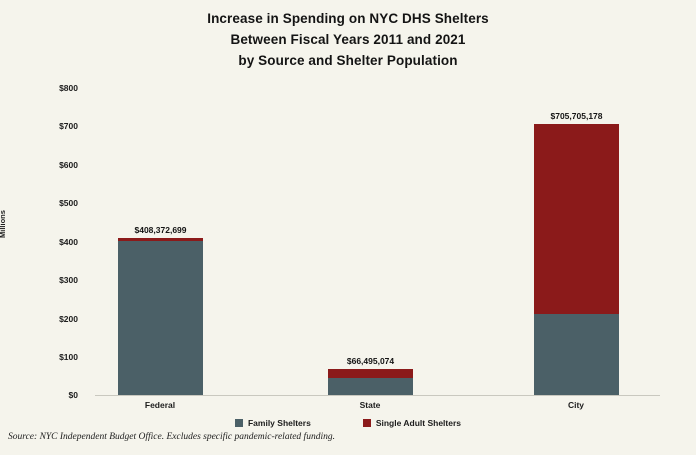  What do you see at coordinates (370, 361) in the screenshot?
I see `bar-value-state: $66,495,074` at bounding box center [370, 361].